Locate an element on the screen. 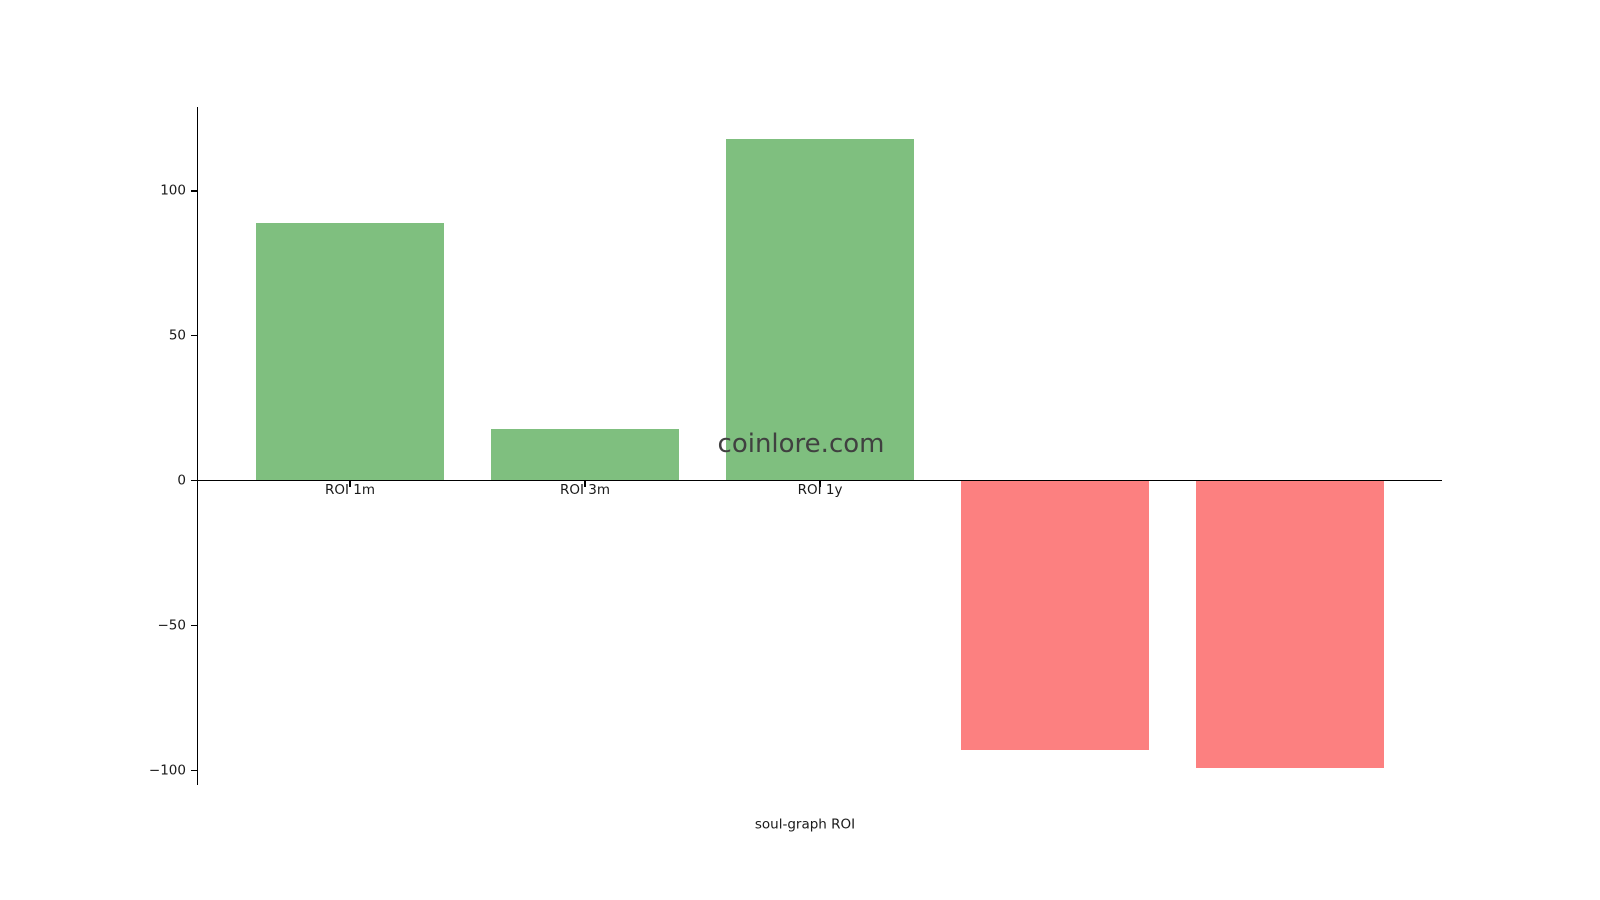  y-tick-label: −100 is located at coordinates (167, 769).